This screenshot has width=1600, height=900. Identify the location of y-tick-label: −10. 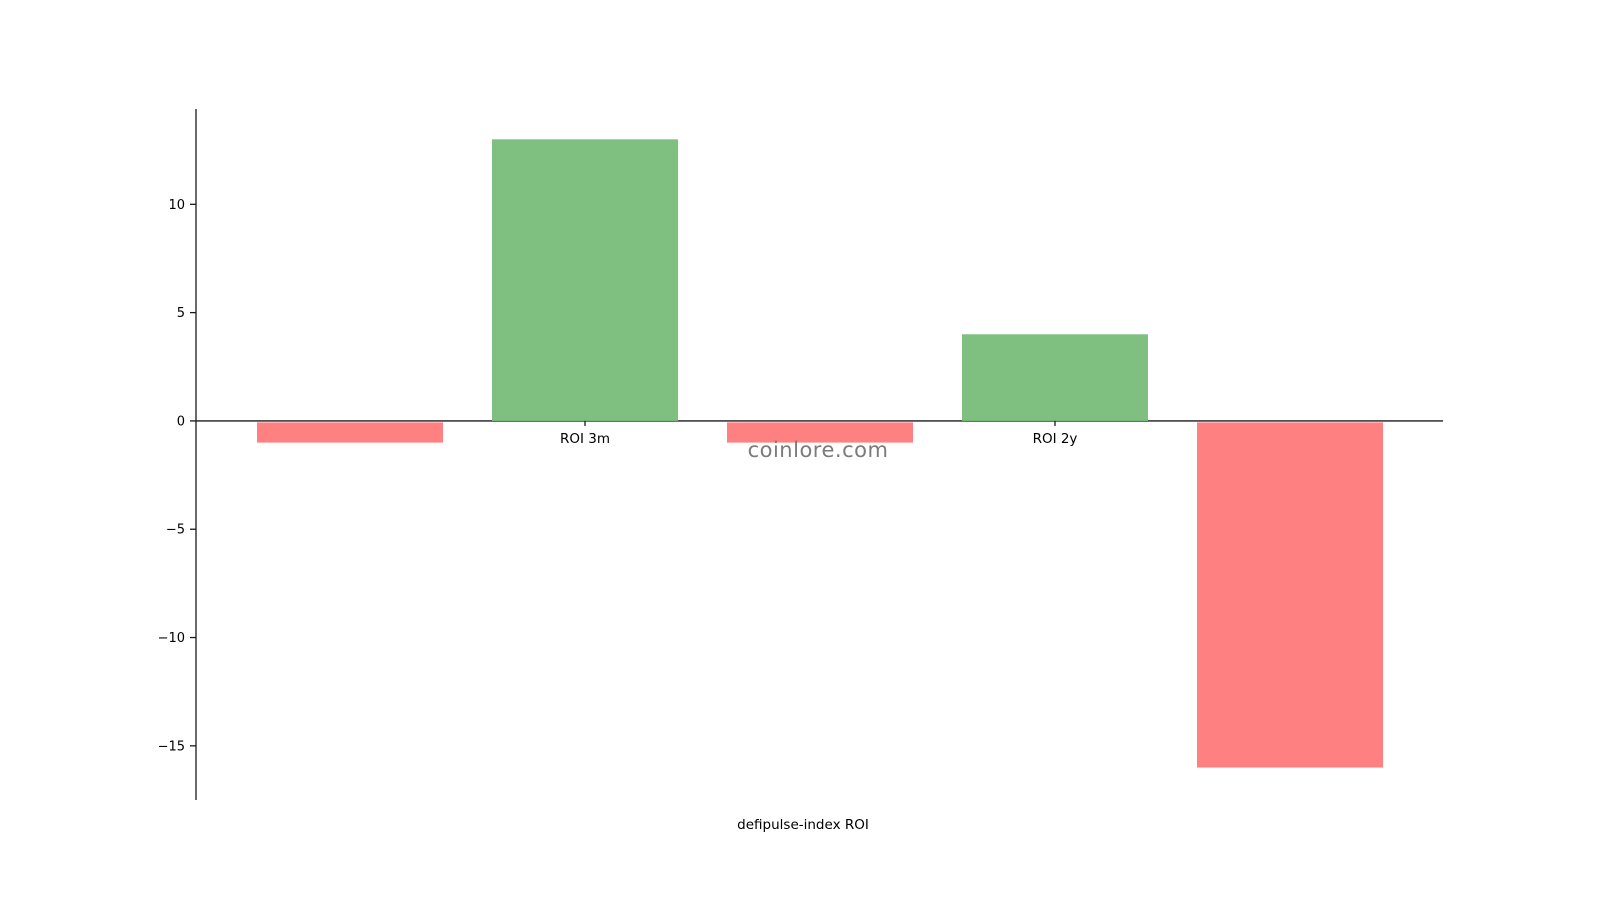
(171, 638).